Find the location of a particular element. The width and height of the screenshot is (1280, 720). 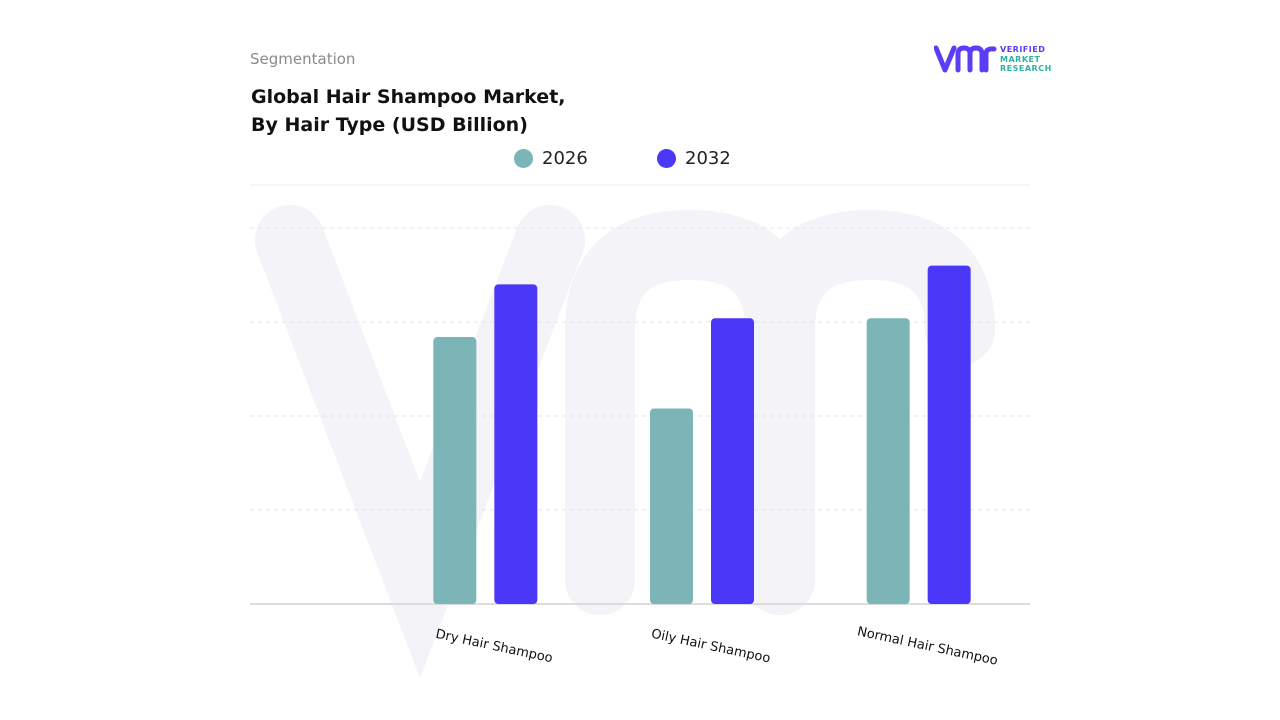

legend-item-2026: 2026 is located at coordinates (551, 158).